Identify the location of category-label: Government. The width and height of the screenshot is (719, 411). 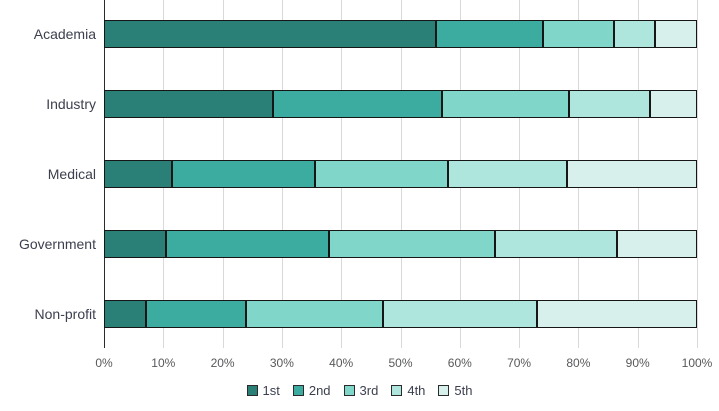
(57, 244).